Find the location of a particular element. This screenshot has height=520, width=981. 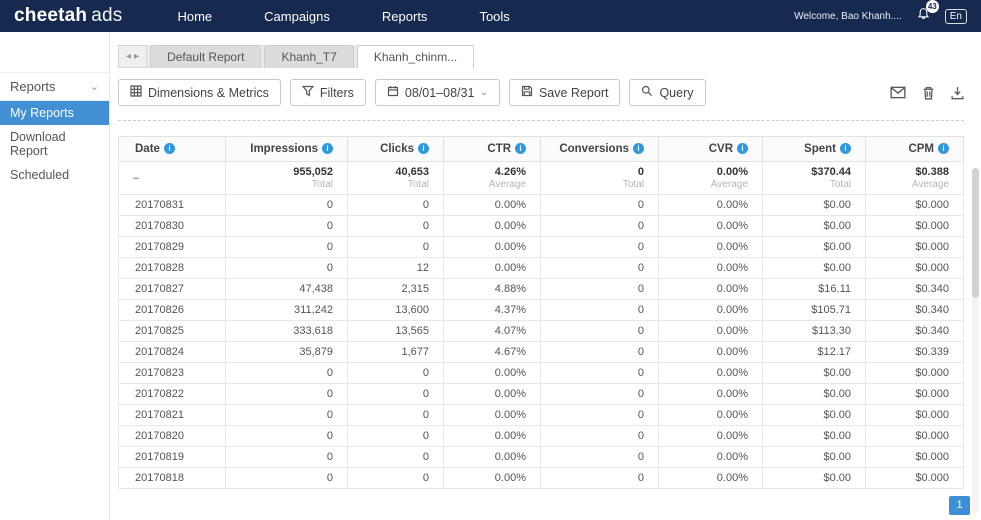

value-cell: 47,438 is located at coordinates (286, 289).